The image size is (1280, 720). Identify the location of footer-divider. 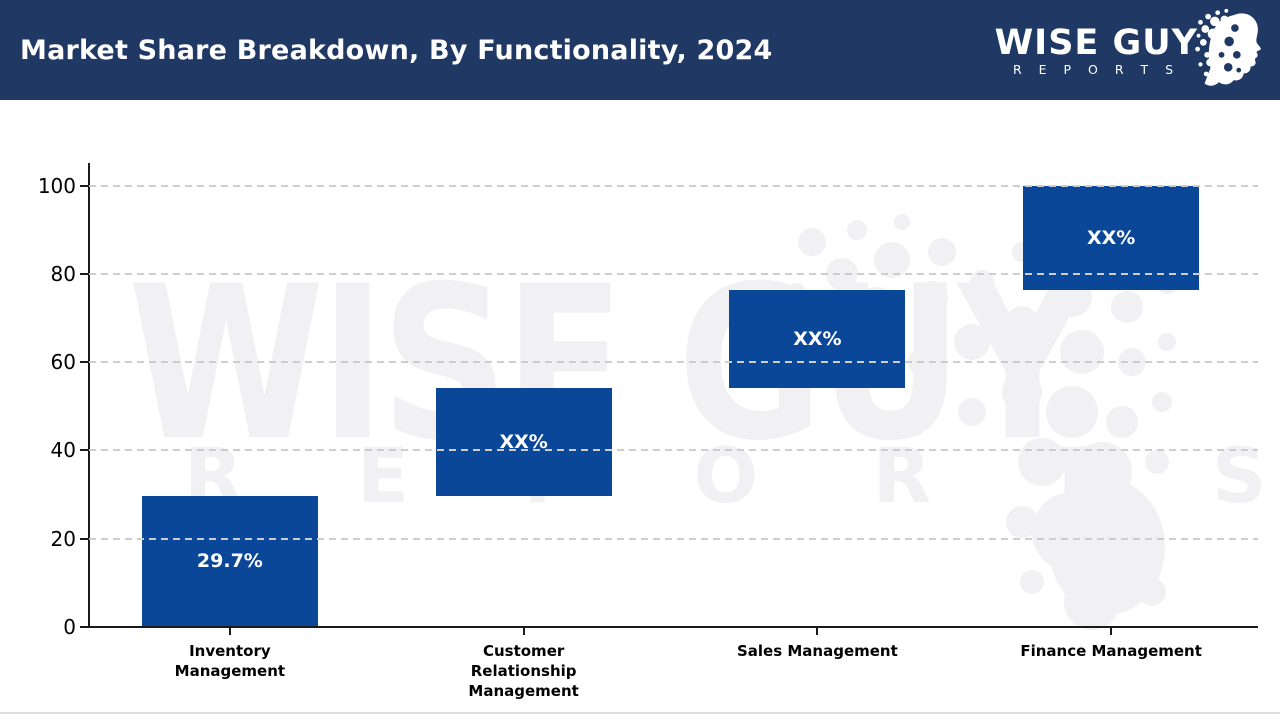
(640, 713).